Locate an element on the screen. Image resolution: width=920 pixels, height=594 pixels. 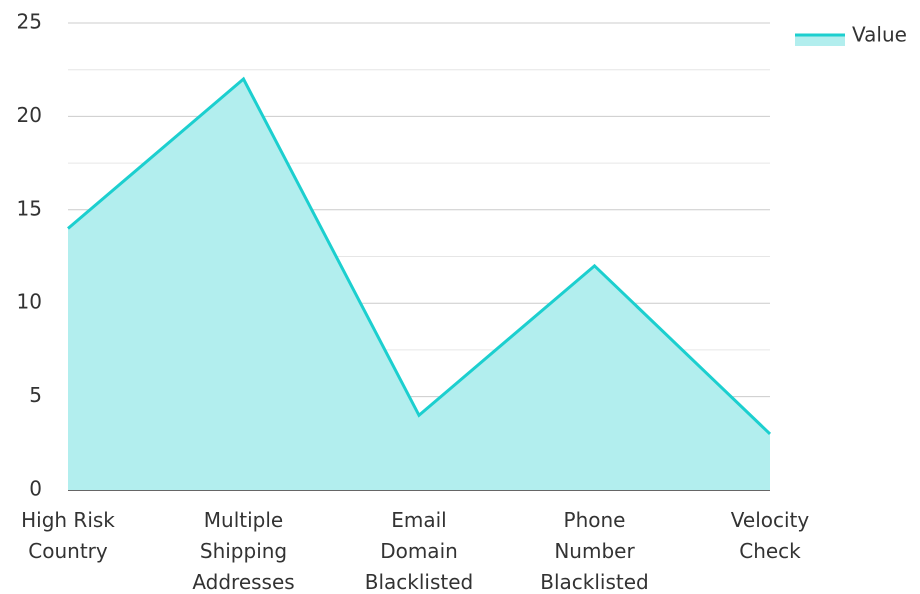
y-tick-label: 5 is located at coordinates (35, 395).